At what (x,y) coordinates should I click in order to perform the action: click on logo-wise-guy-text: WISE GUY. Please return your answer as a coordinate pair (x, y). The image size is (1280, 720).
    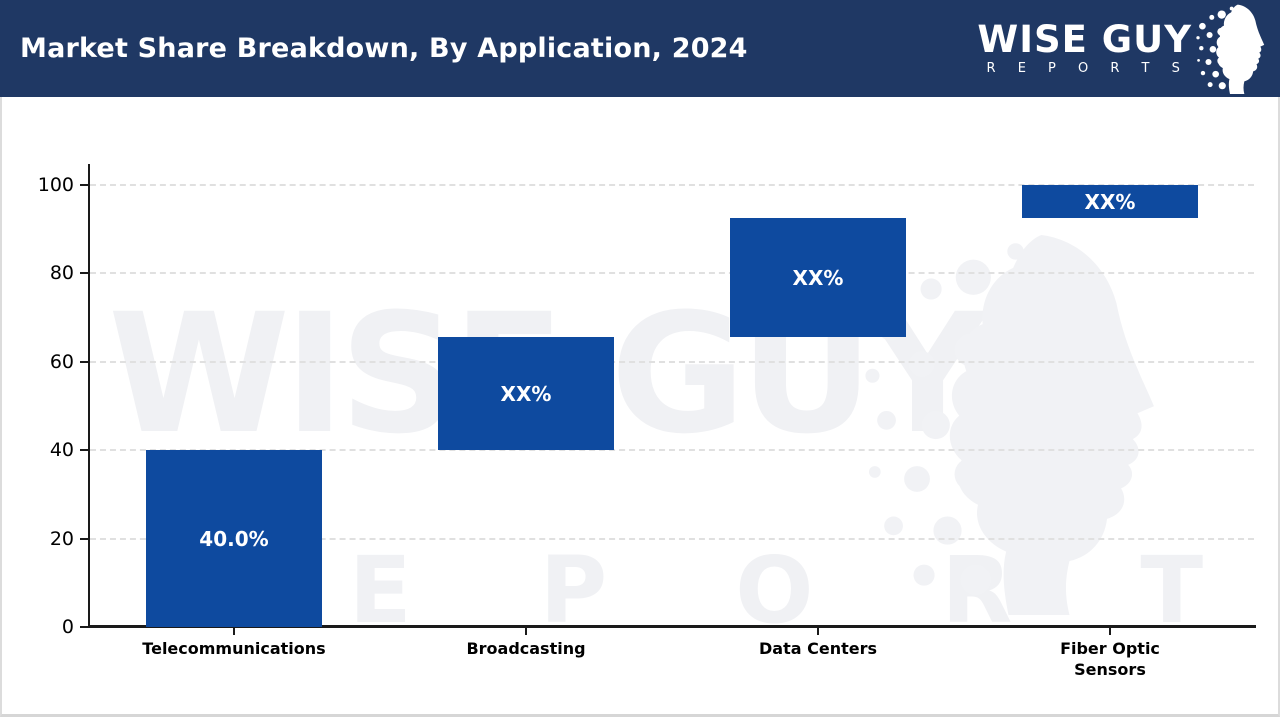
    Looking at the image, I should click on (1084, 39).